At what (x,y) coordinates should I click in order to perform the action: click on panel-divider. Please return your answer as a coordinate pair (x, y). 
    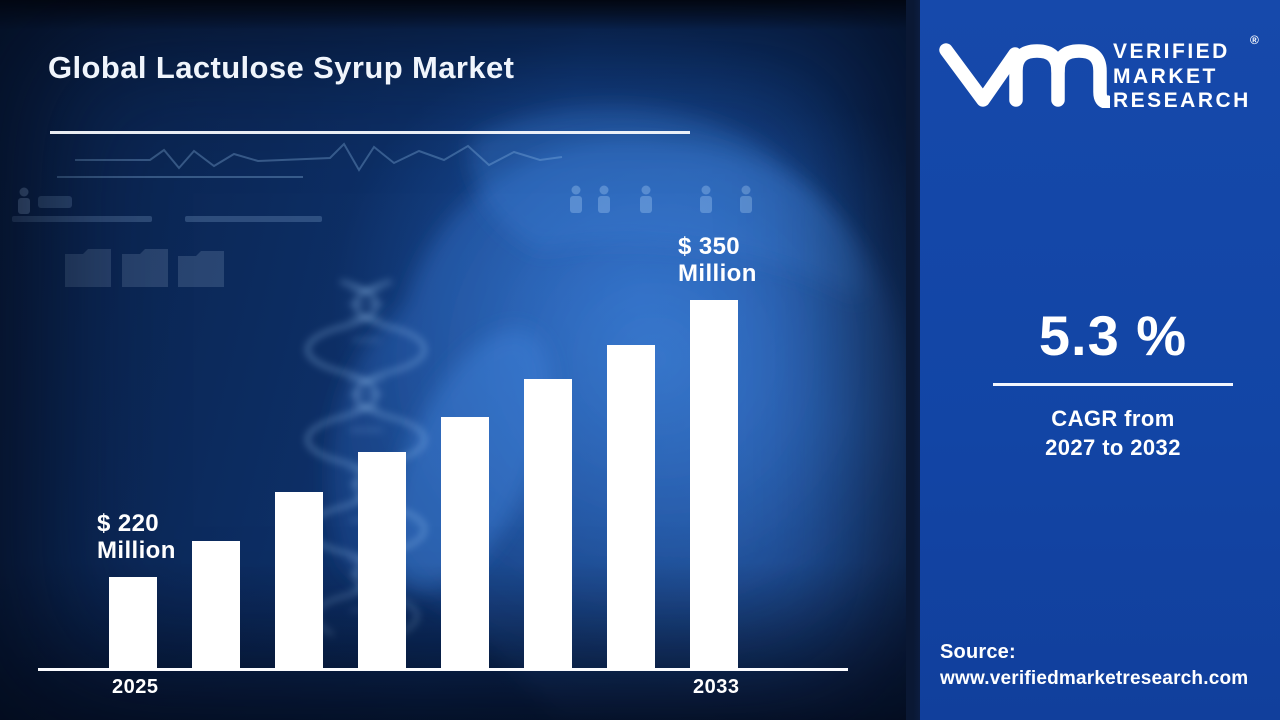
    Looking at the image, I should click on (913, 360).